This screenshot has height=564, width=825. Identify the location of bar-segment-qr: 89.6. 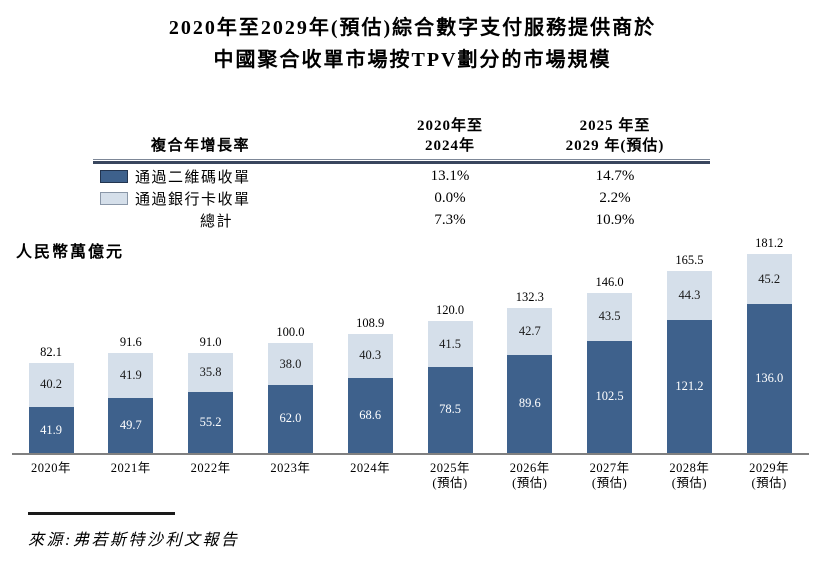
(530, 403).